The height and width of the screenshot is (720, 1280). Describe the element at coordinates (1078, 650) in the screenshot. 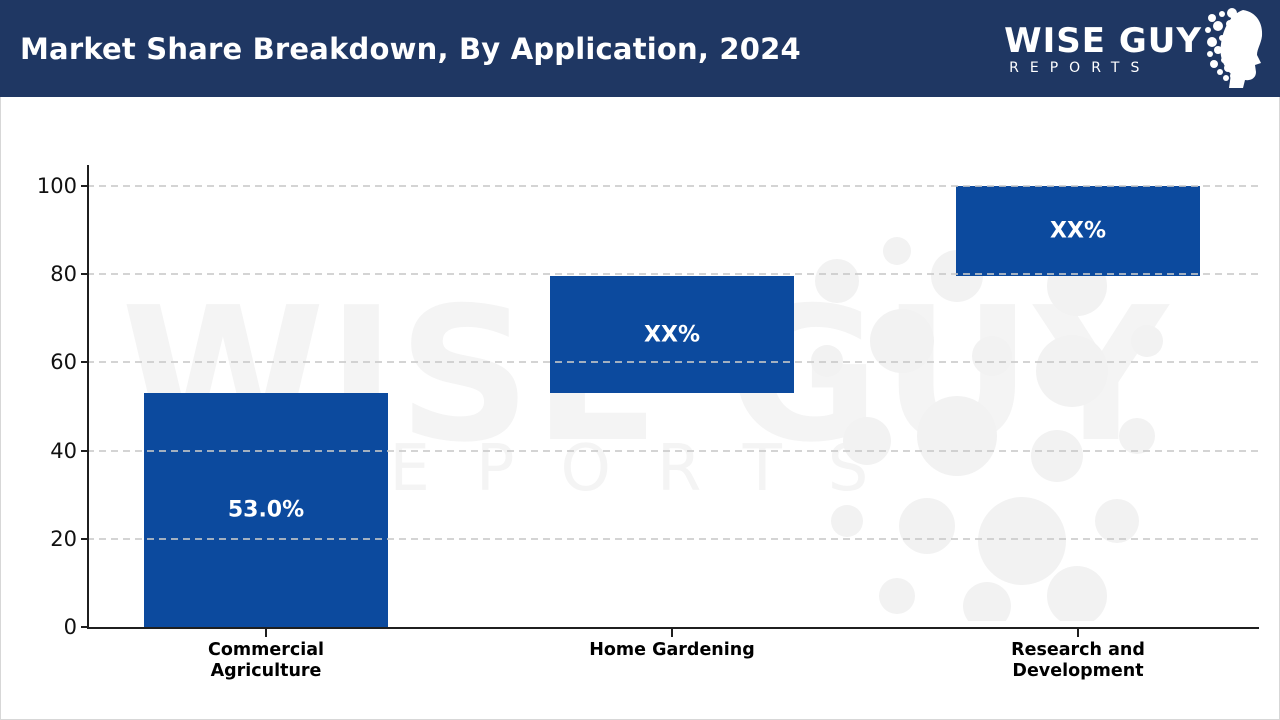

I see `x-category-label-line: Research and` at that location.